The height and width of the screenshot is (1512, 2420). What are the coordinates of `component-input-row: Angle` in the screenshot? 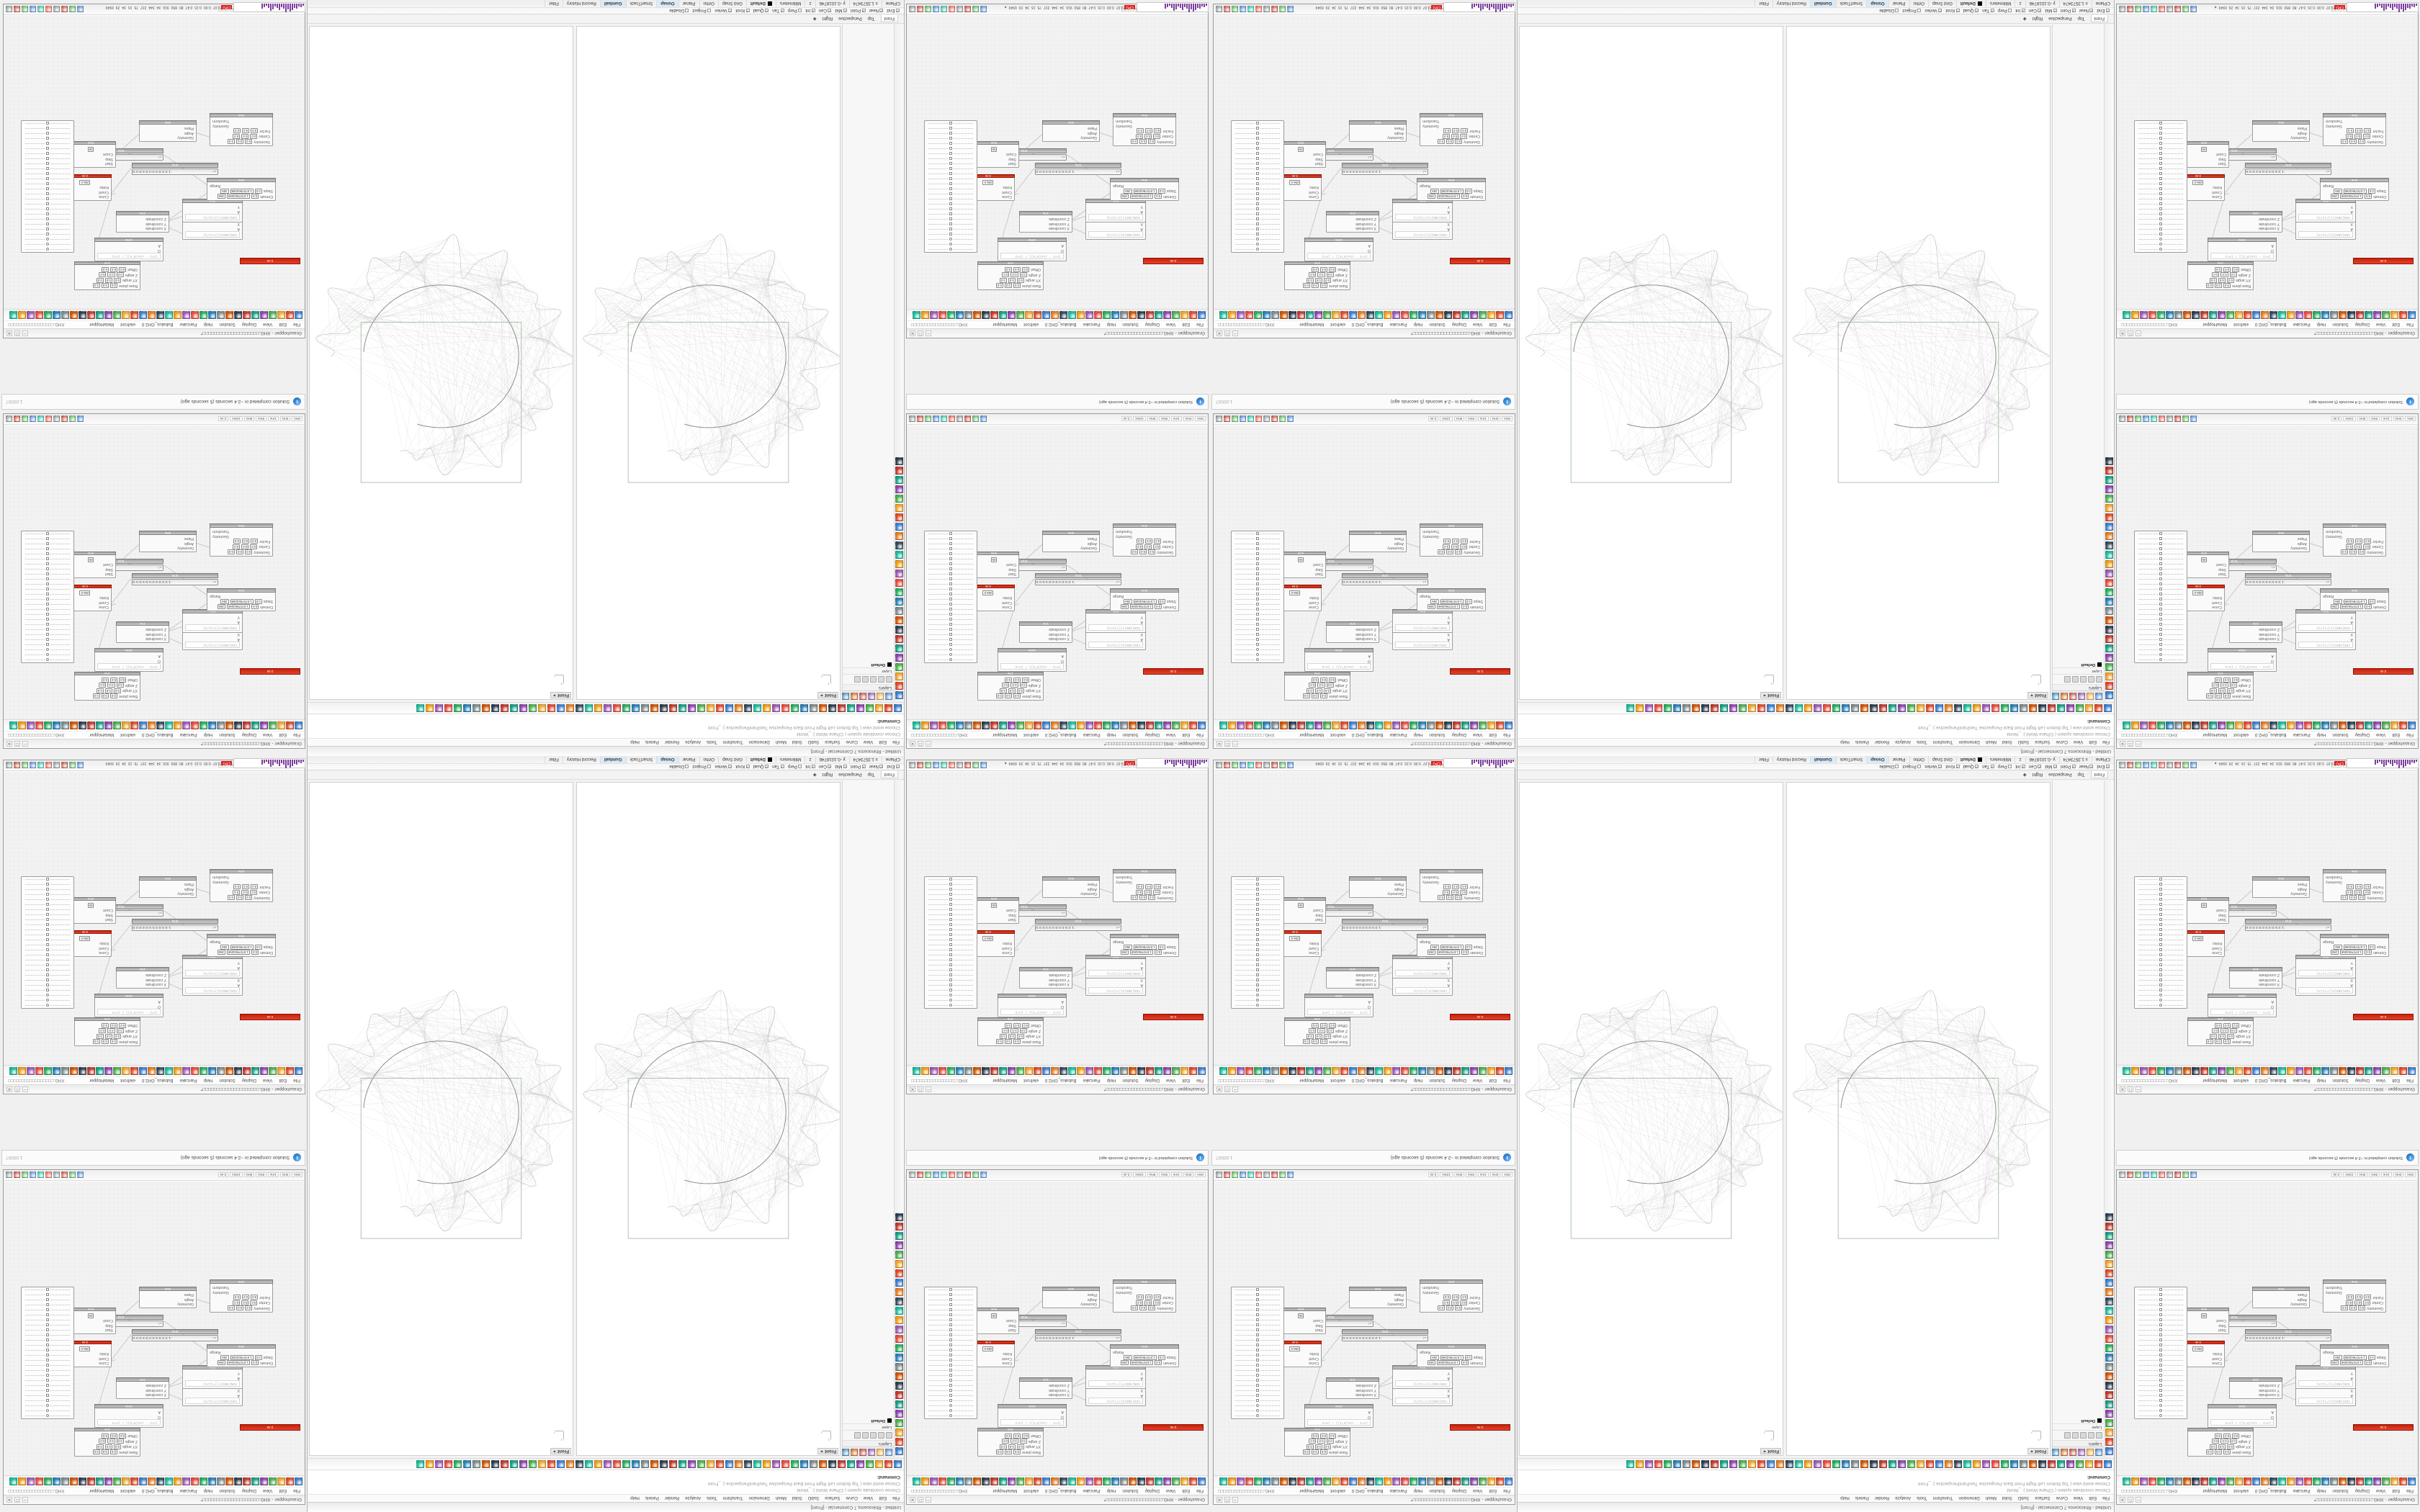 It's located at (2281, 1299).